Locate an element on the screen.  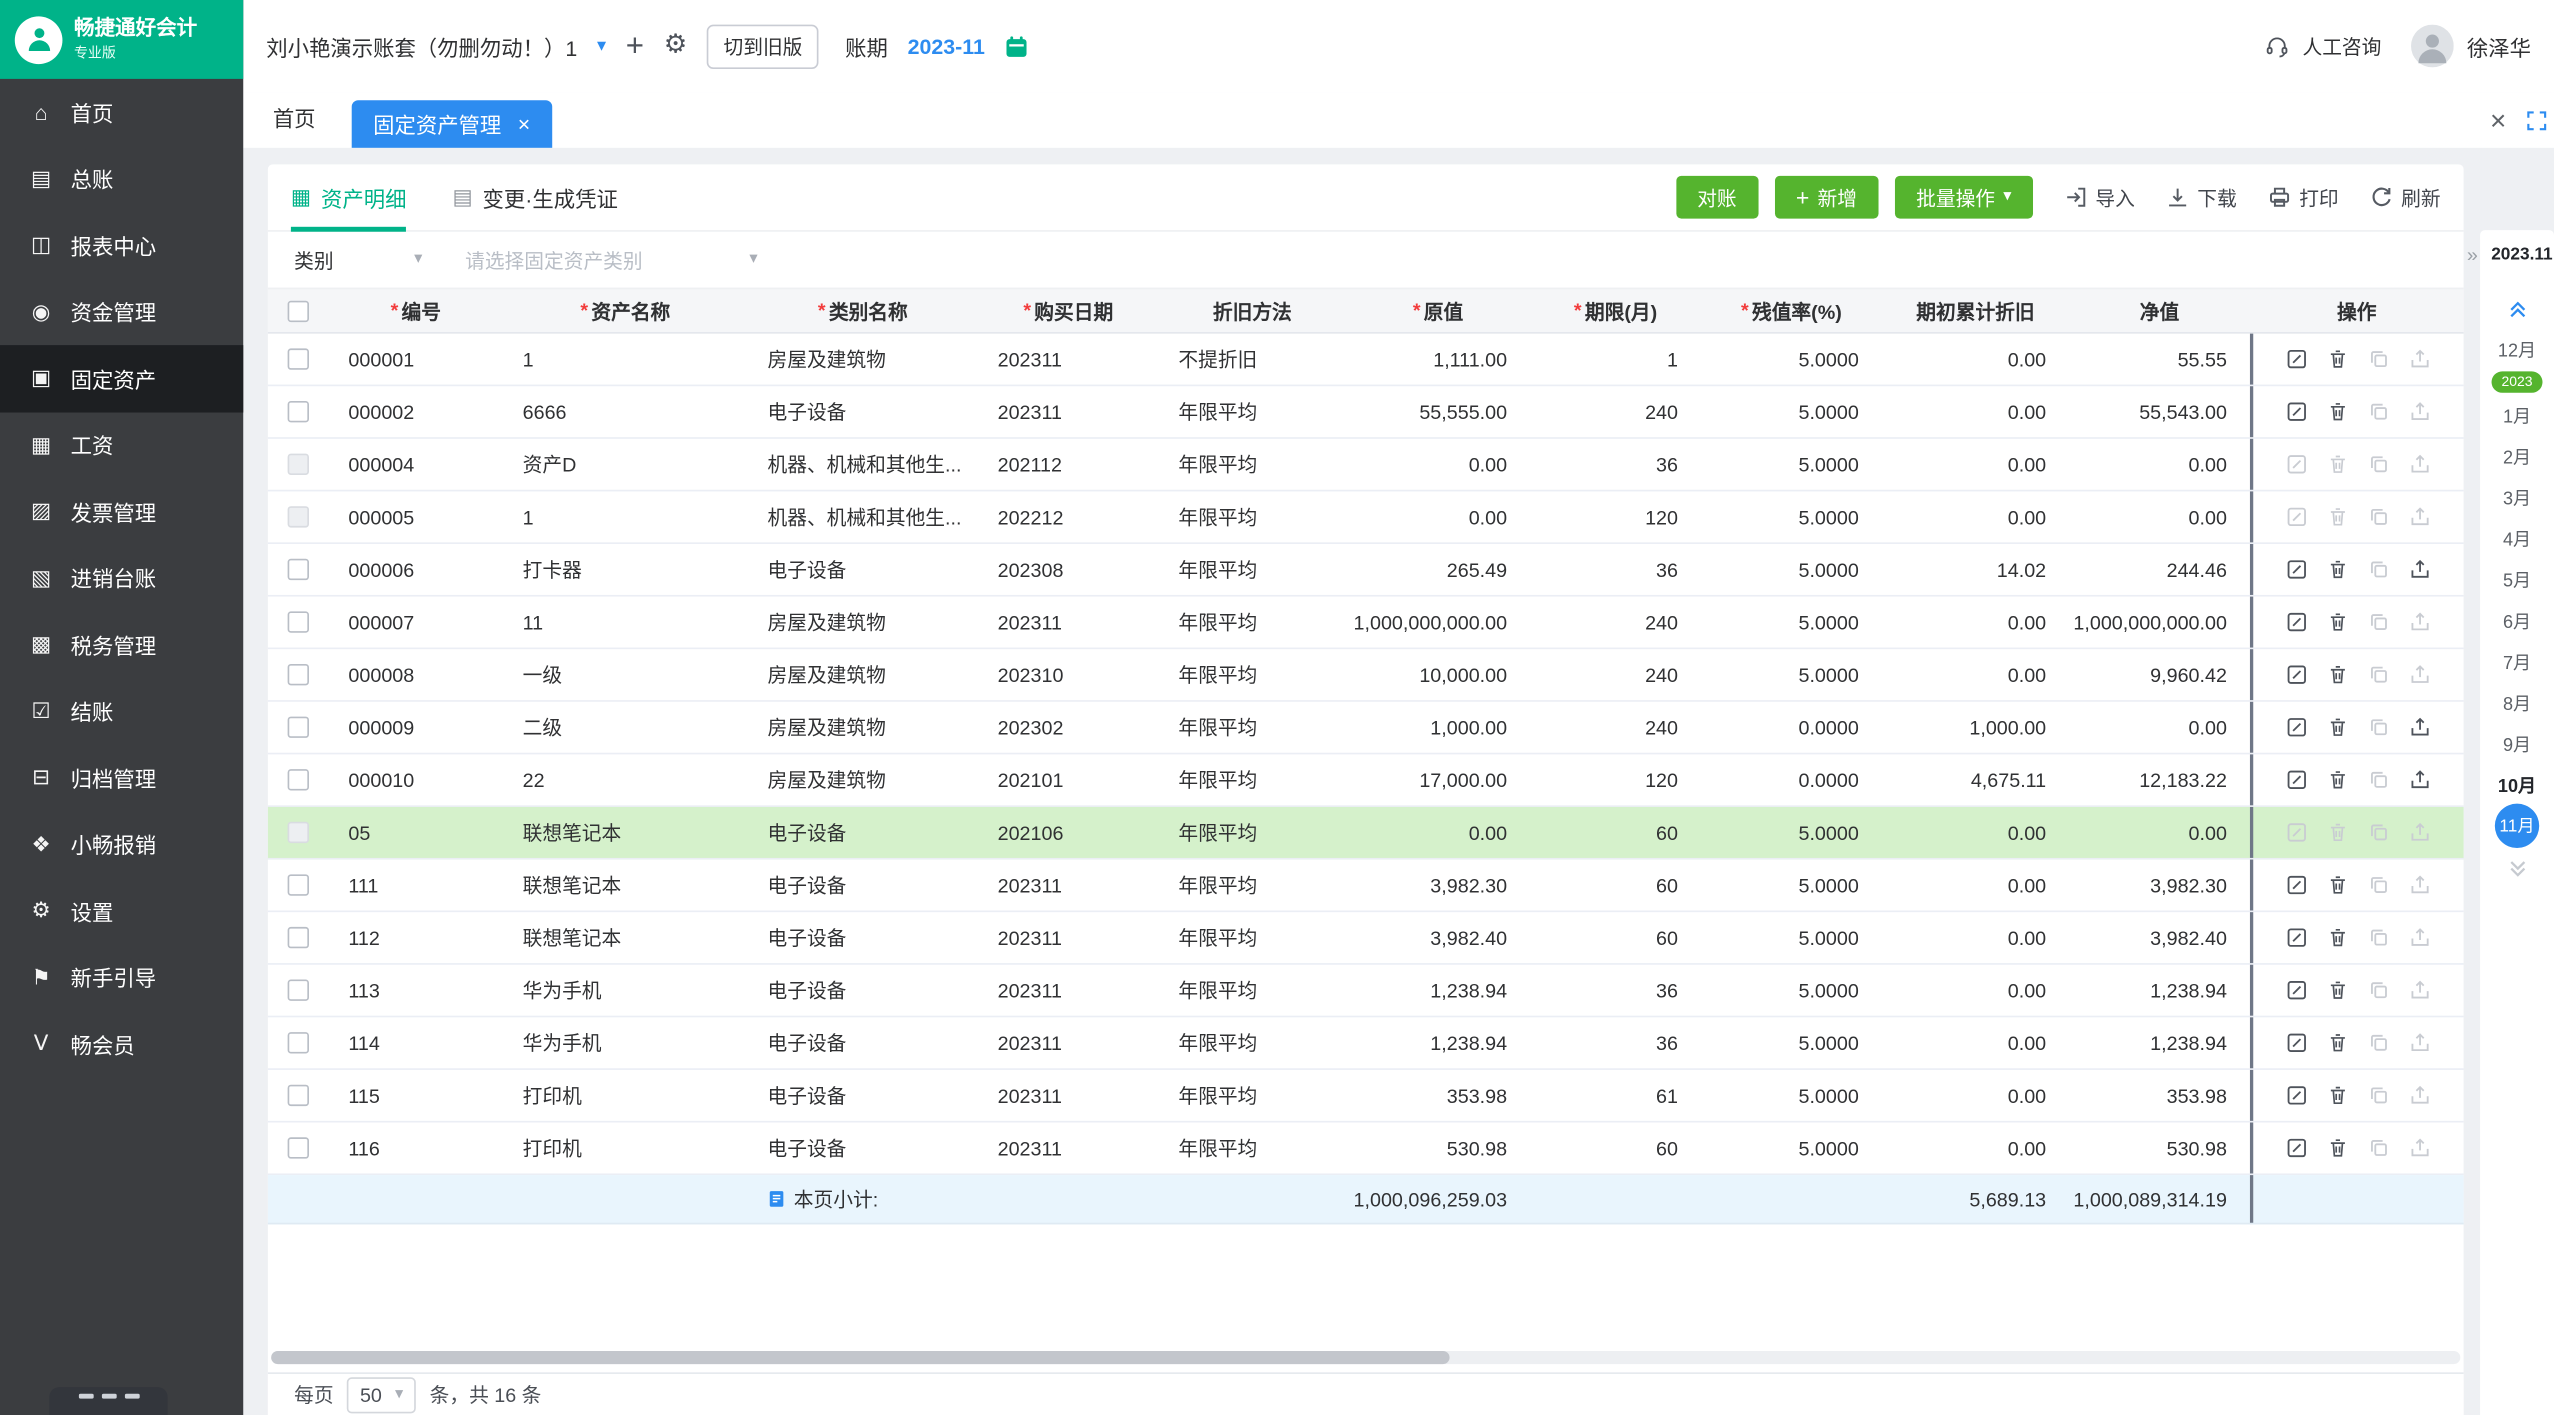
username: 徐泽华 is located at coordinates (2498, 47).